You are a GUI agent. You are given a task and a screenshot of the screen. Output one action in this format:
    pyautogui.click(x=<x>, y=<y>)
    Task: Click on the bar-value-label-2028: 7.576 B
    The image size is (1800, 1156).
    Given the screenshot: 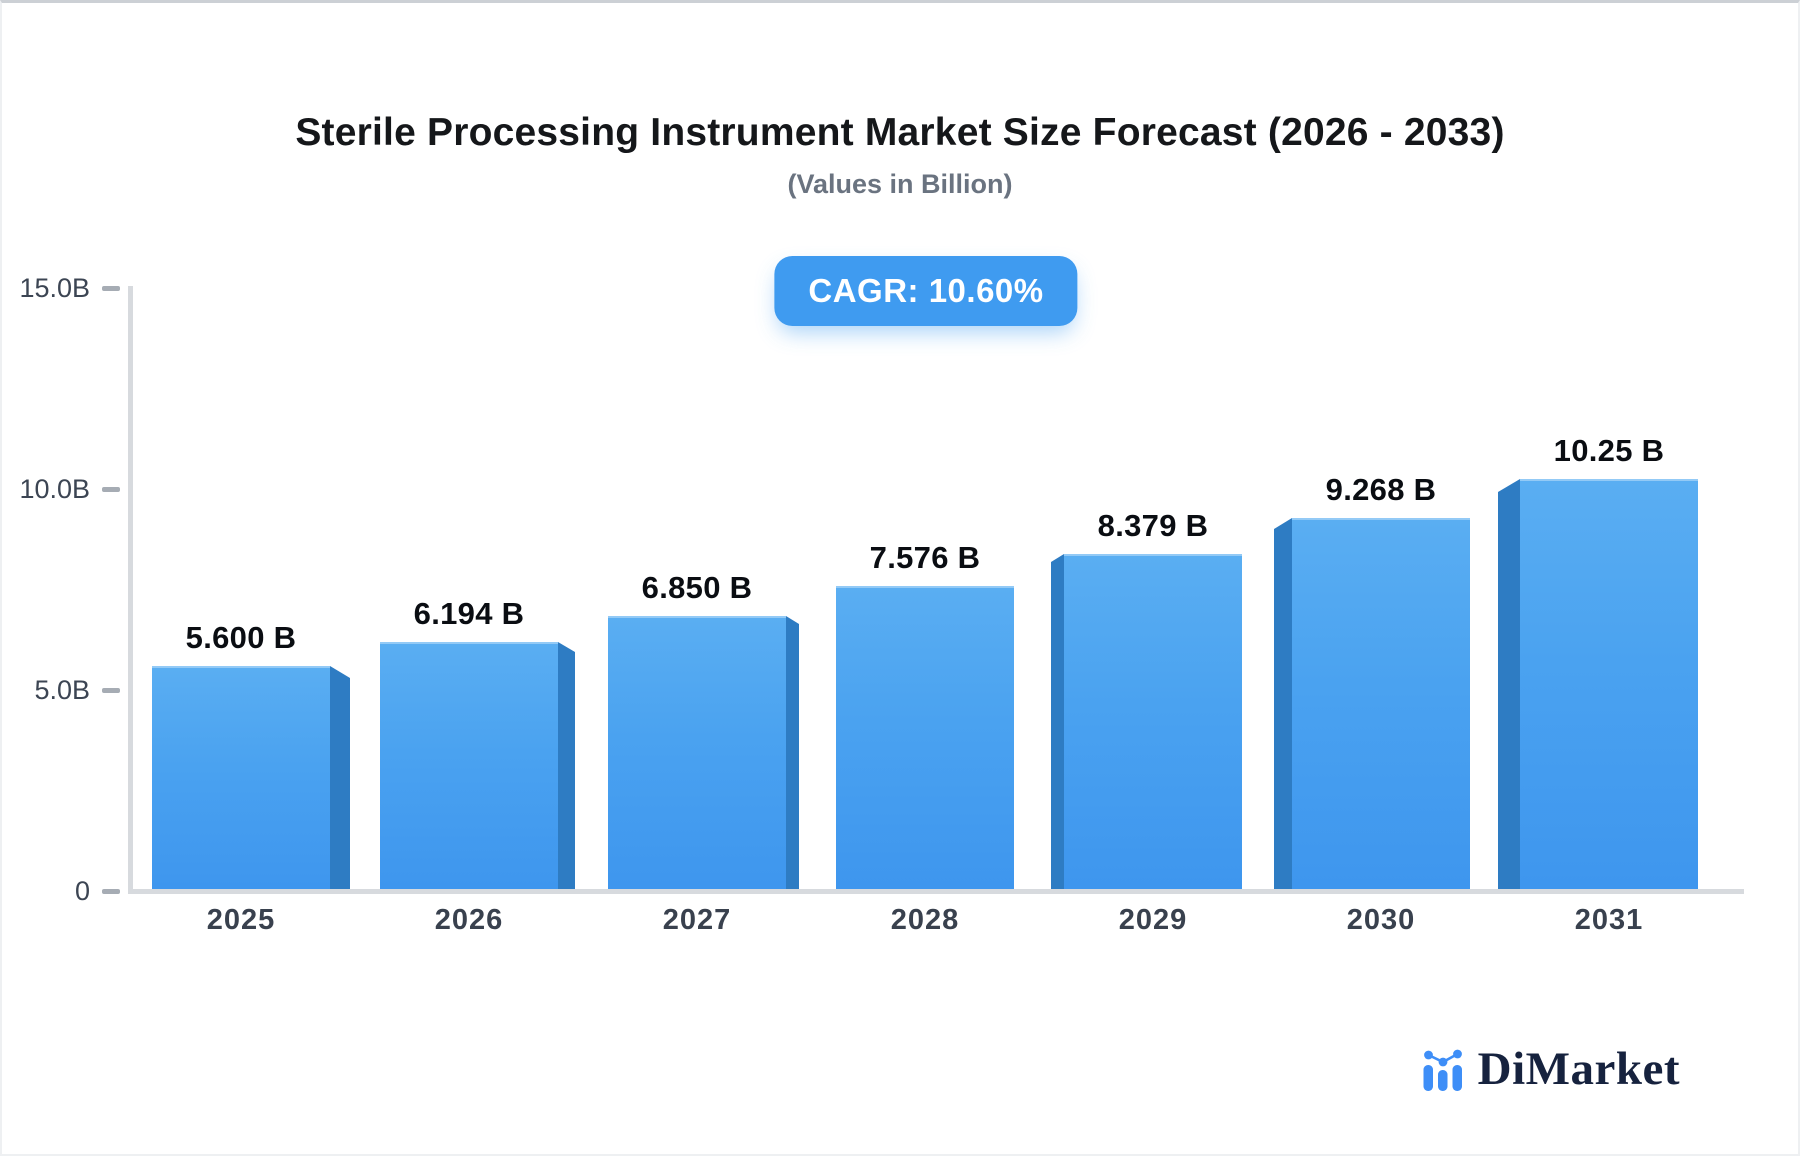 What is the action you would take?
    pyautogui.click(x=925, y=557)
    